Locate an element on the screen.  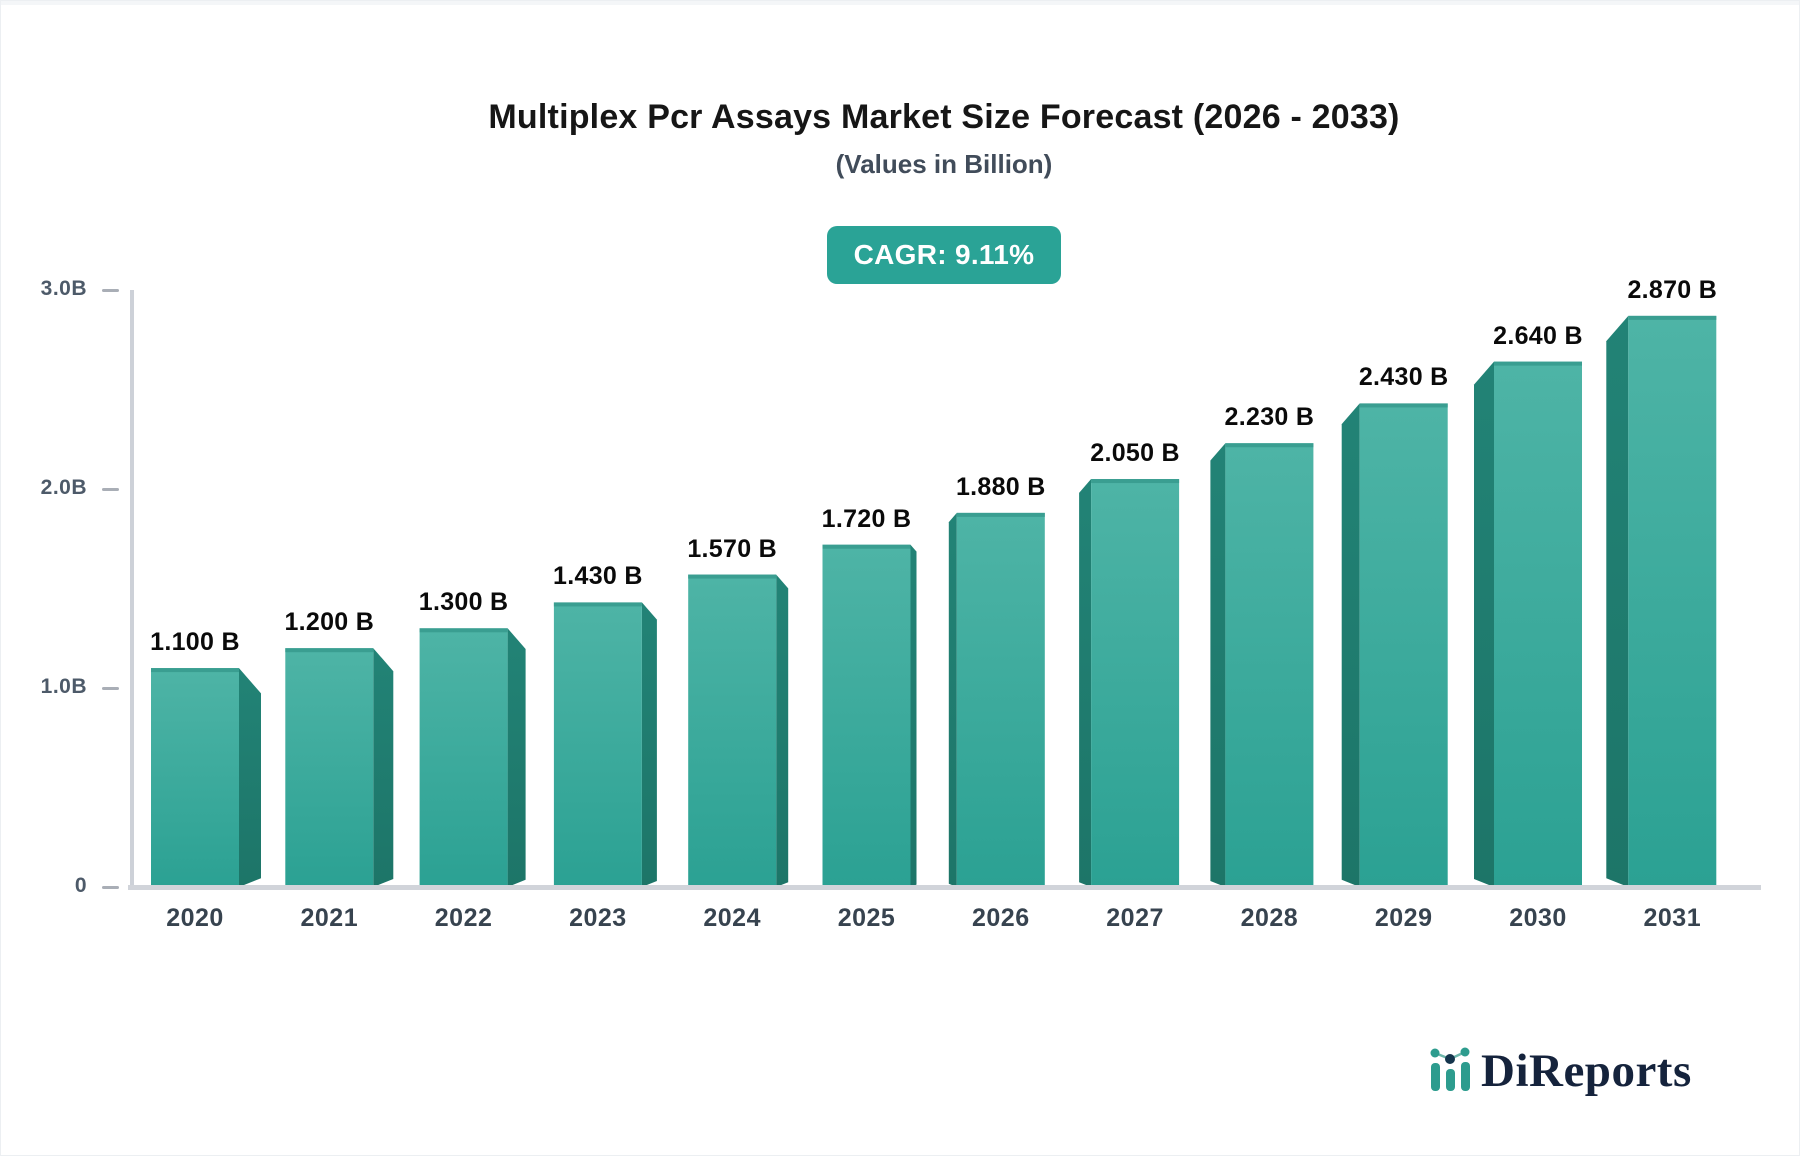
y-tick-label-1: 2.0B is located at coordinates (63, 487).